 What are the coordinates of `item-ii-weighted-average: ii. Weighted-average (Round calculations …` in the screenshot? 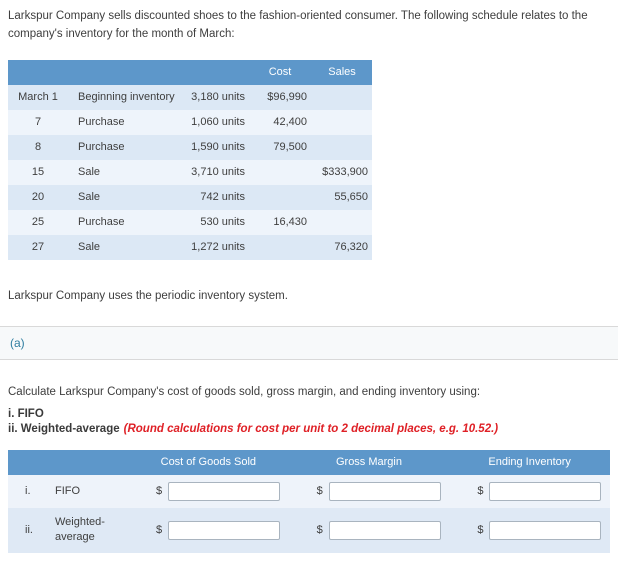 It's located at (309, 429).